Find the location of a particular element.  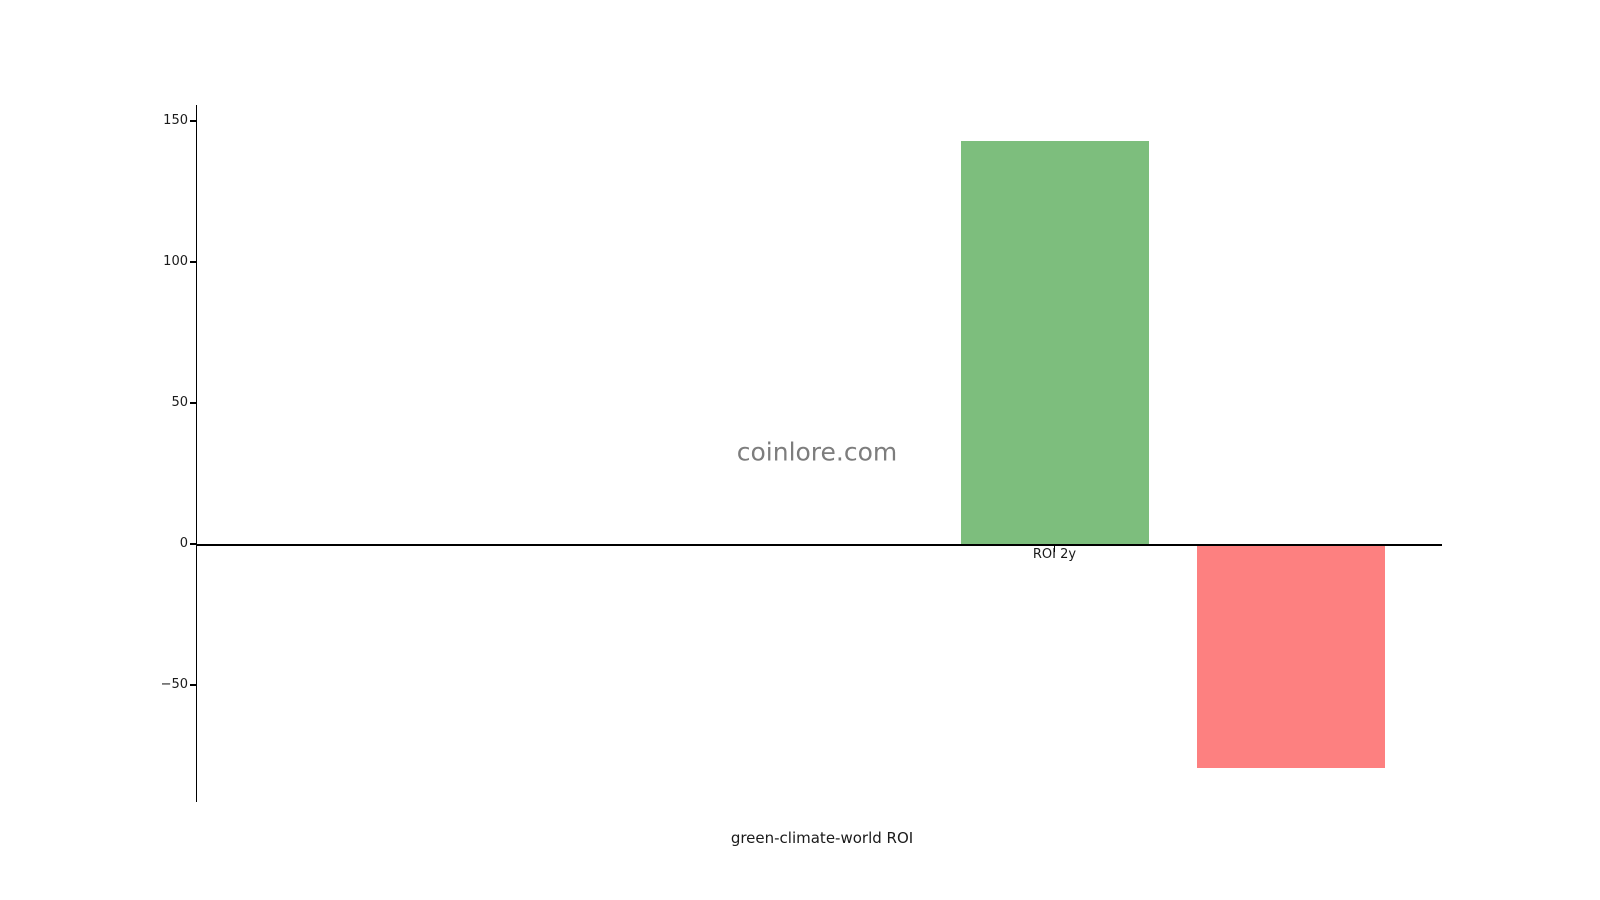

y-axis-line is located at coordinates (196, 453).